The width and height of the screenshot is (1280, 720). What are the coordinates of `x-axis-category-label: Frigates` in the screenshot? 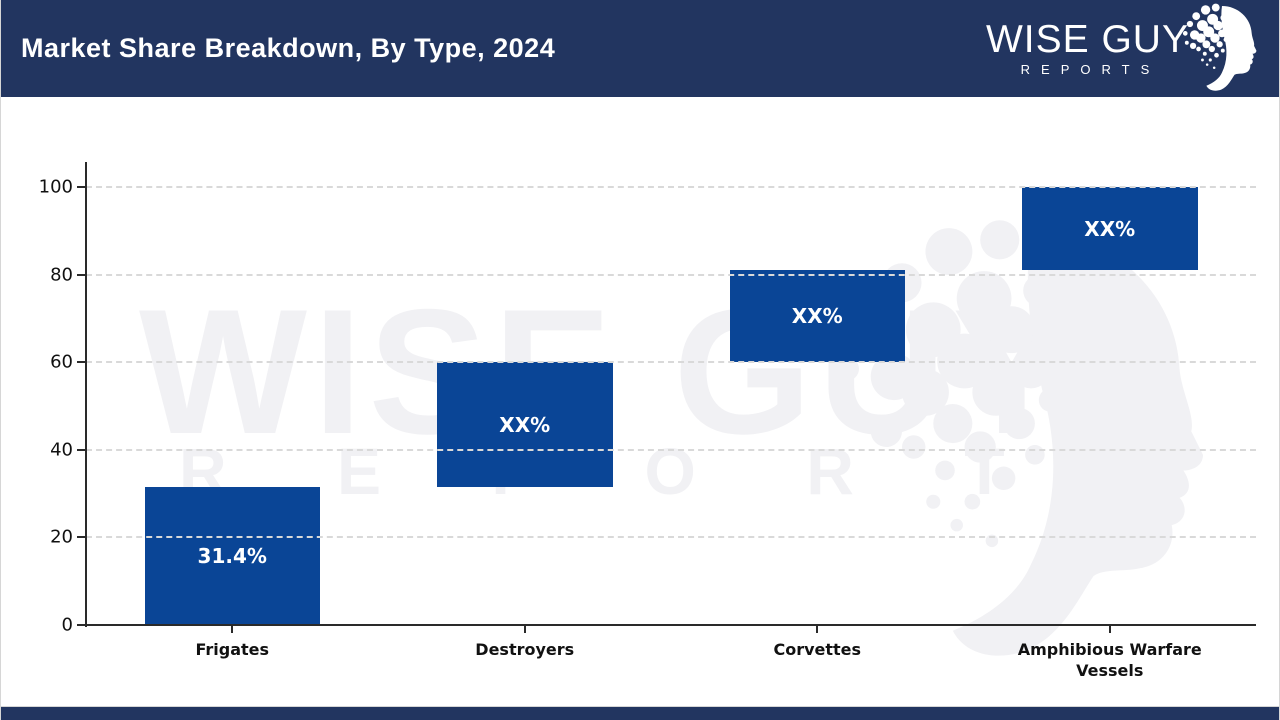 It's located at (232, 649).